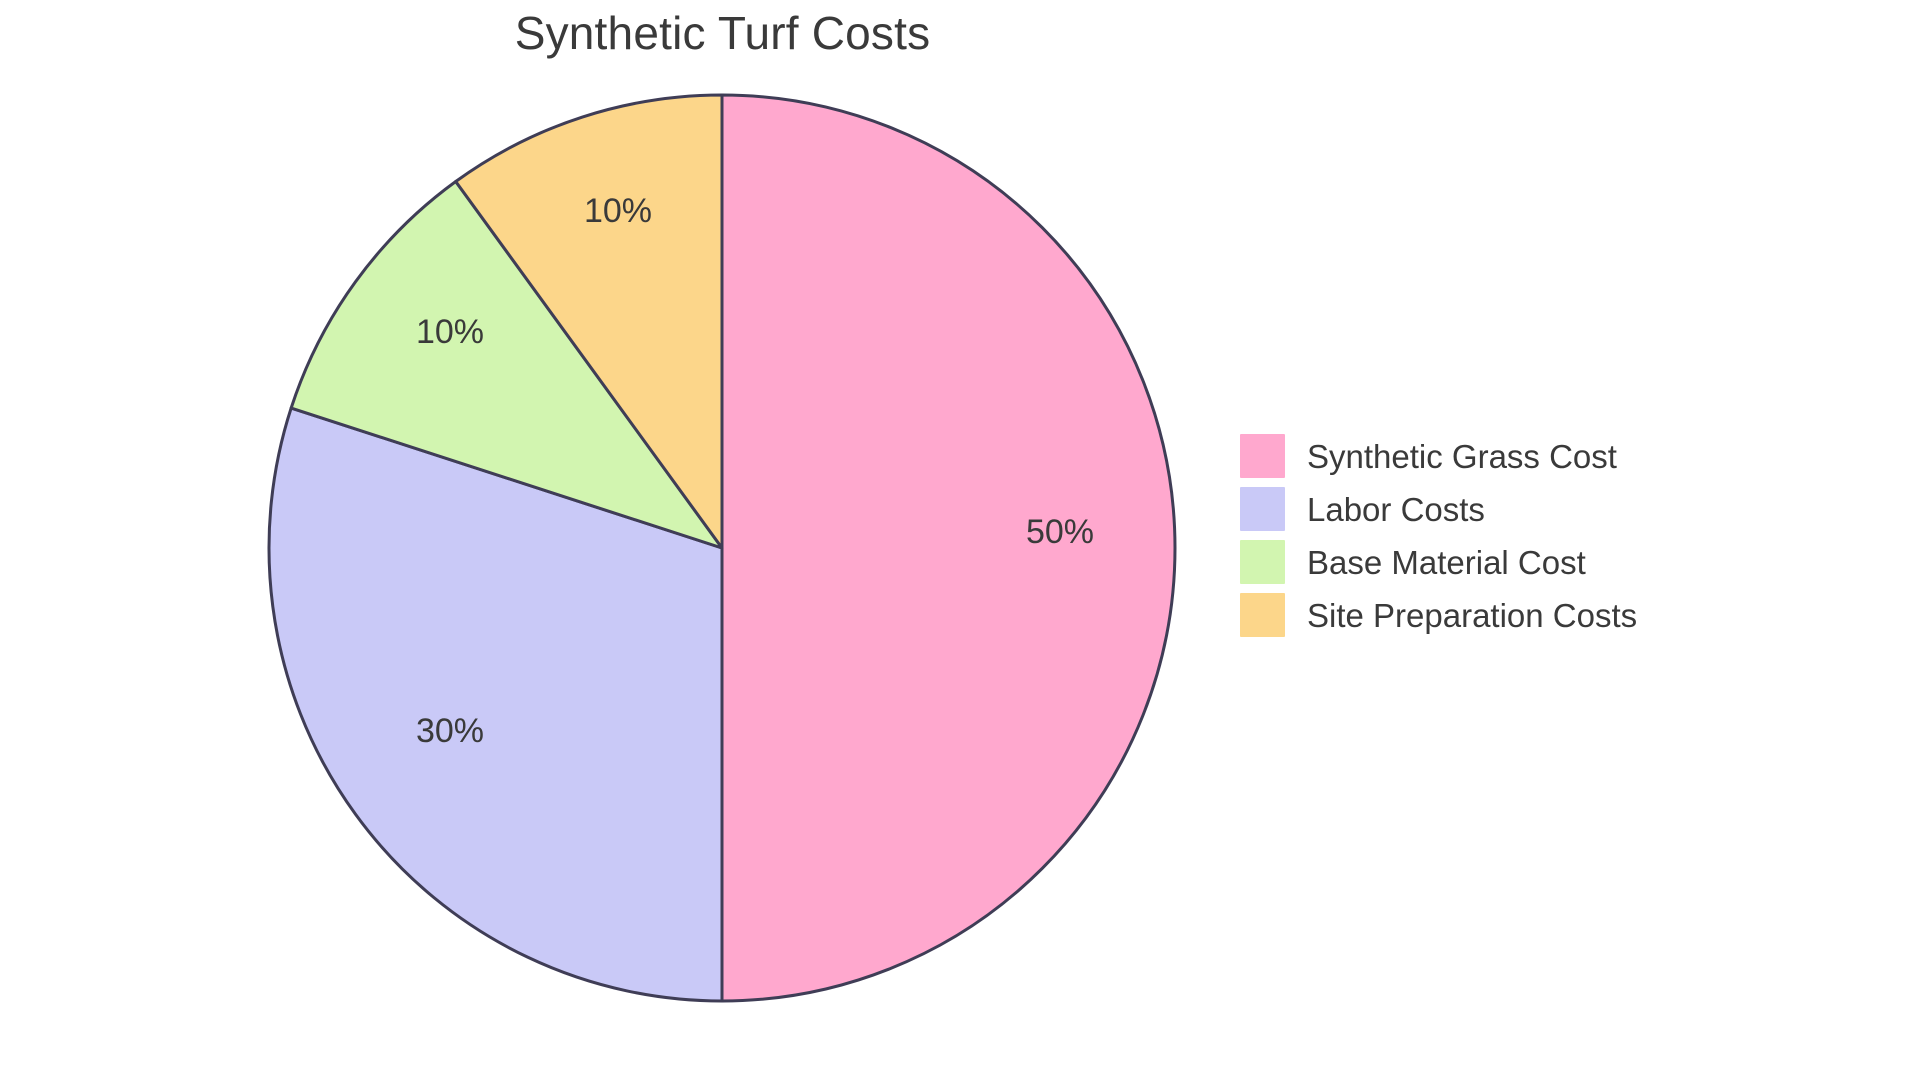 The width and height of the screenshot is (1920, 1083). I want to click on legend-item-synthetic-grass-cost: Synthetic Grass Cost, so click(1438, 456).